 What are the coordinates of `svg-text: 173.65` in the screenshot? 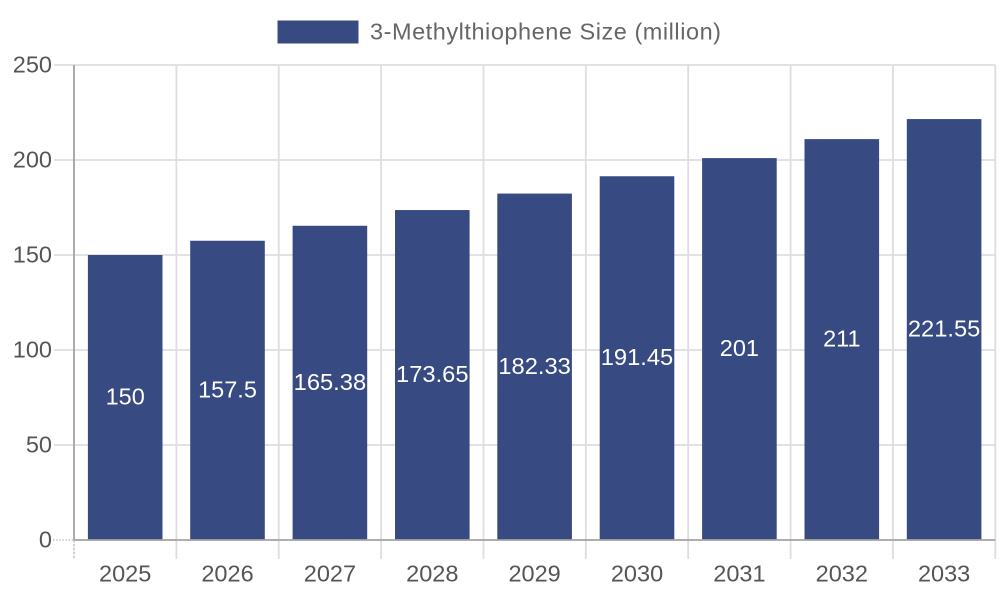 It's located at (432, 374).